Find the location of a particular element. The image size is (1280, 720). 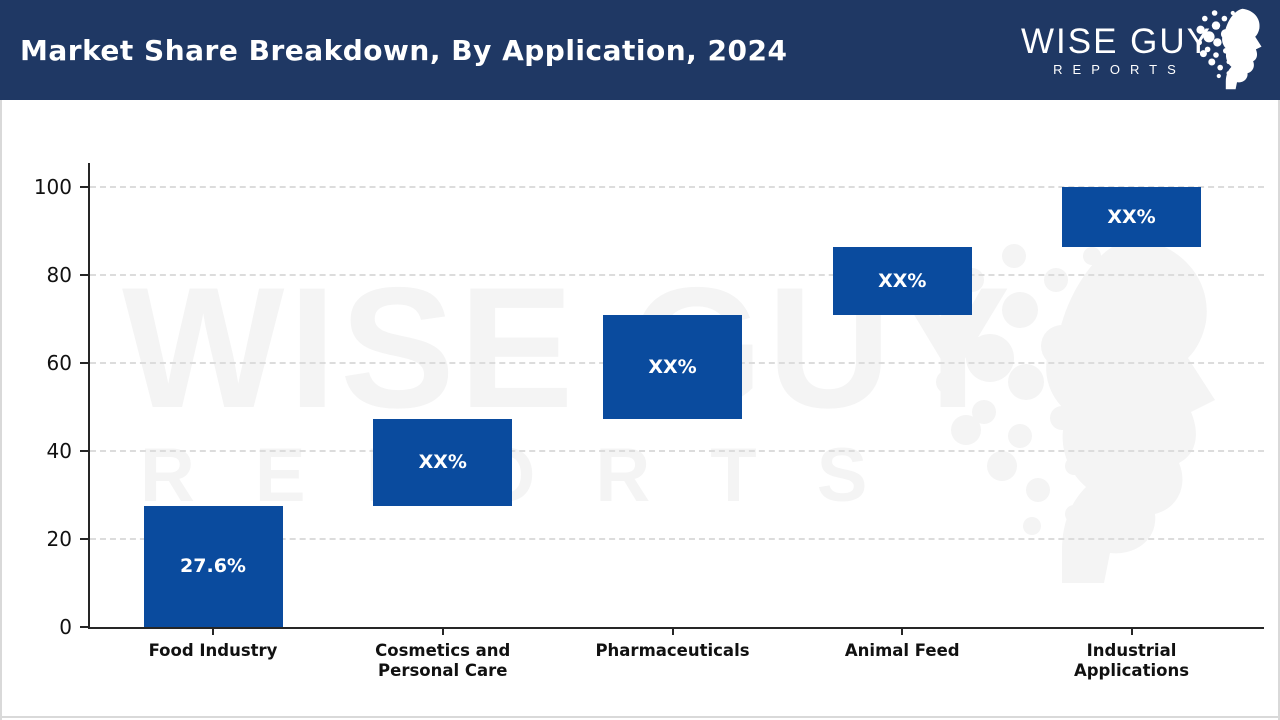

y-axis-tick-label: 0 is located at coordinates (65, 627).